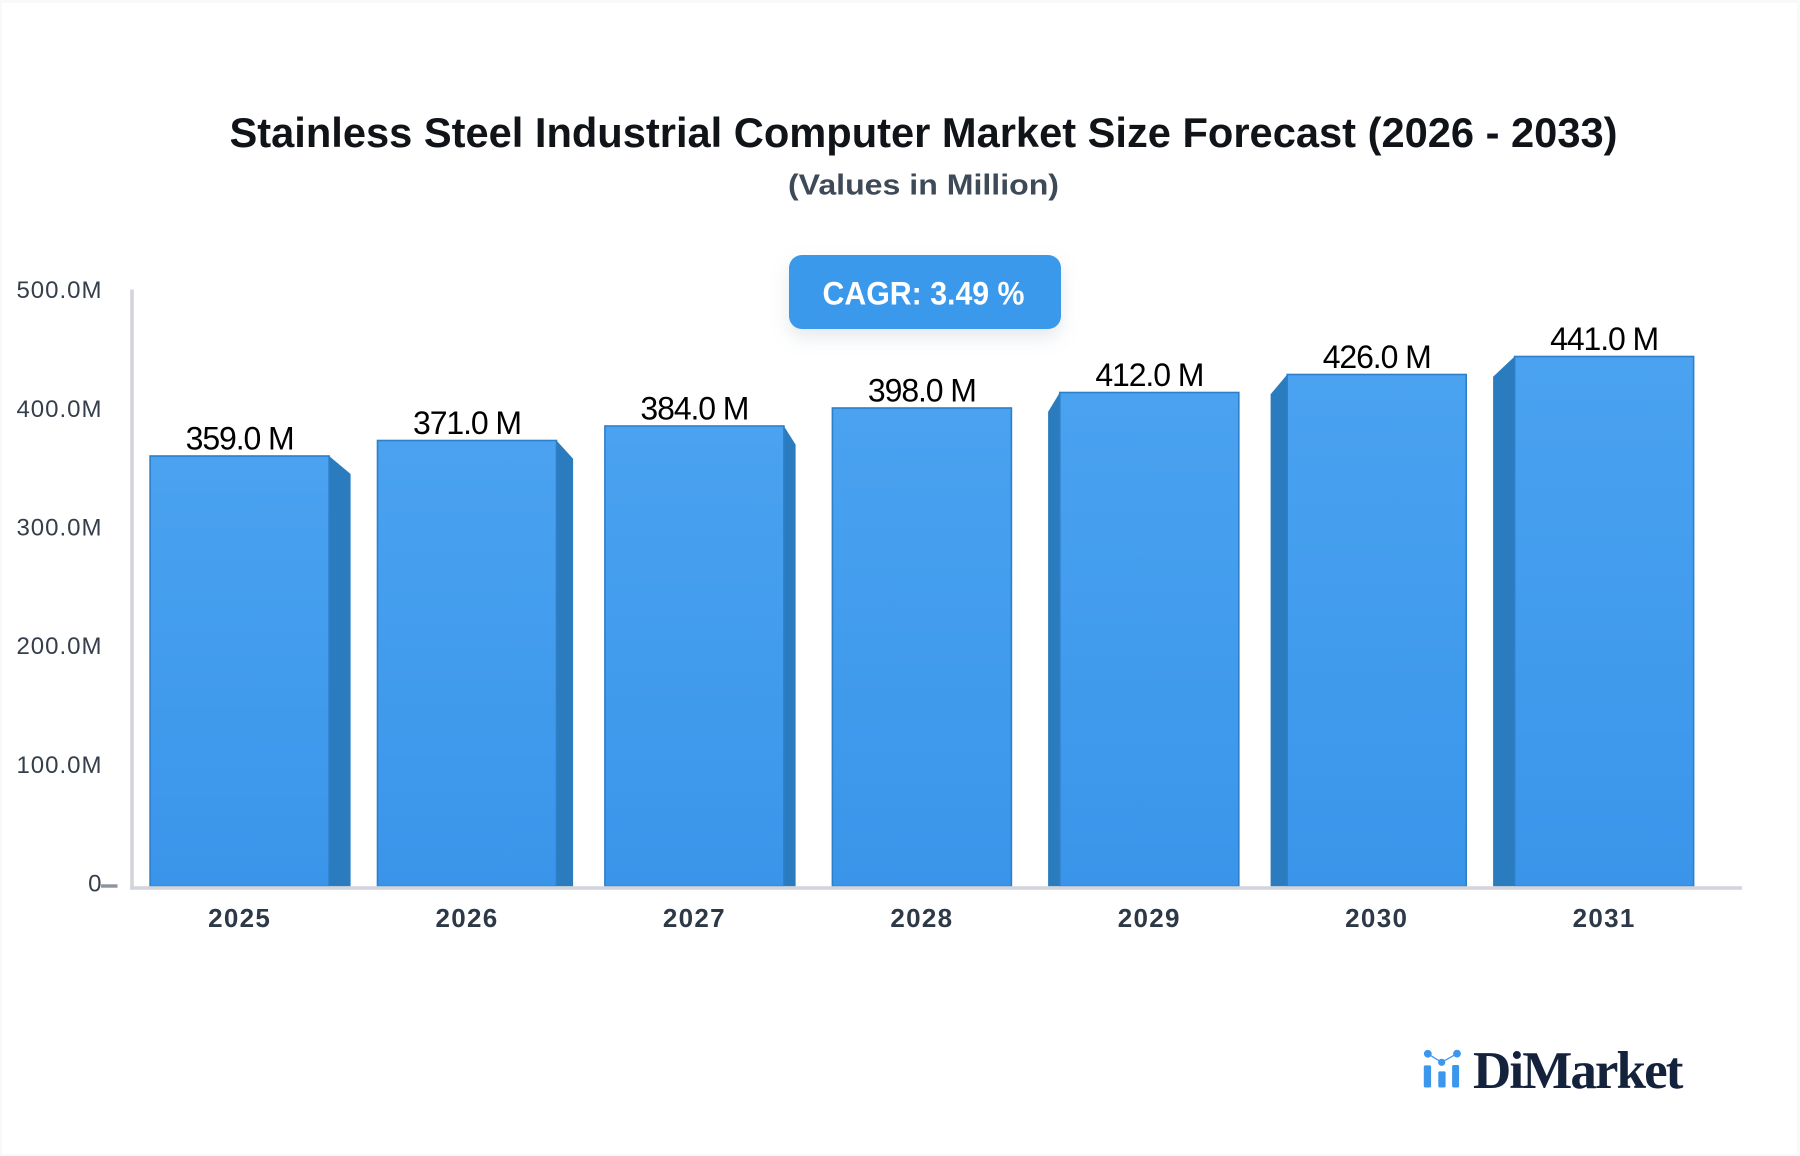 This screenshot has height=1156, width=1800. What do you see at coordinates (466, 918) in the screenshot?
I see `svg-text: 2026` at bounding box center [466, 918].